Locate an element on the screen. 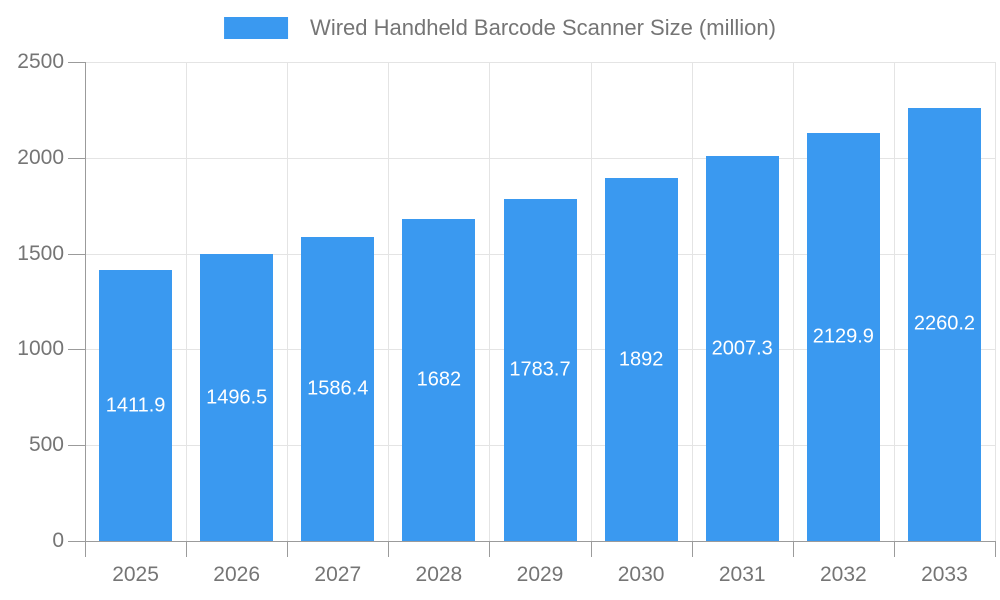  bar-value-label: 2129.9 is located at coordinates (843, 336).